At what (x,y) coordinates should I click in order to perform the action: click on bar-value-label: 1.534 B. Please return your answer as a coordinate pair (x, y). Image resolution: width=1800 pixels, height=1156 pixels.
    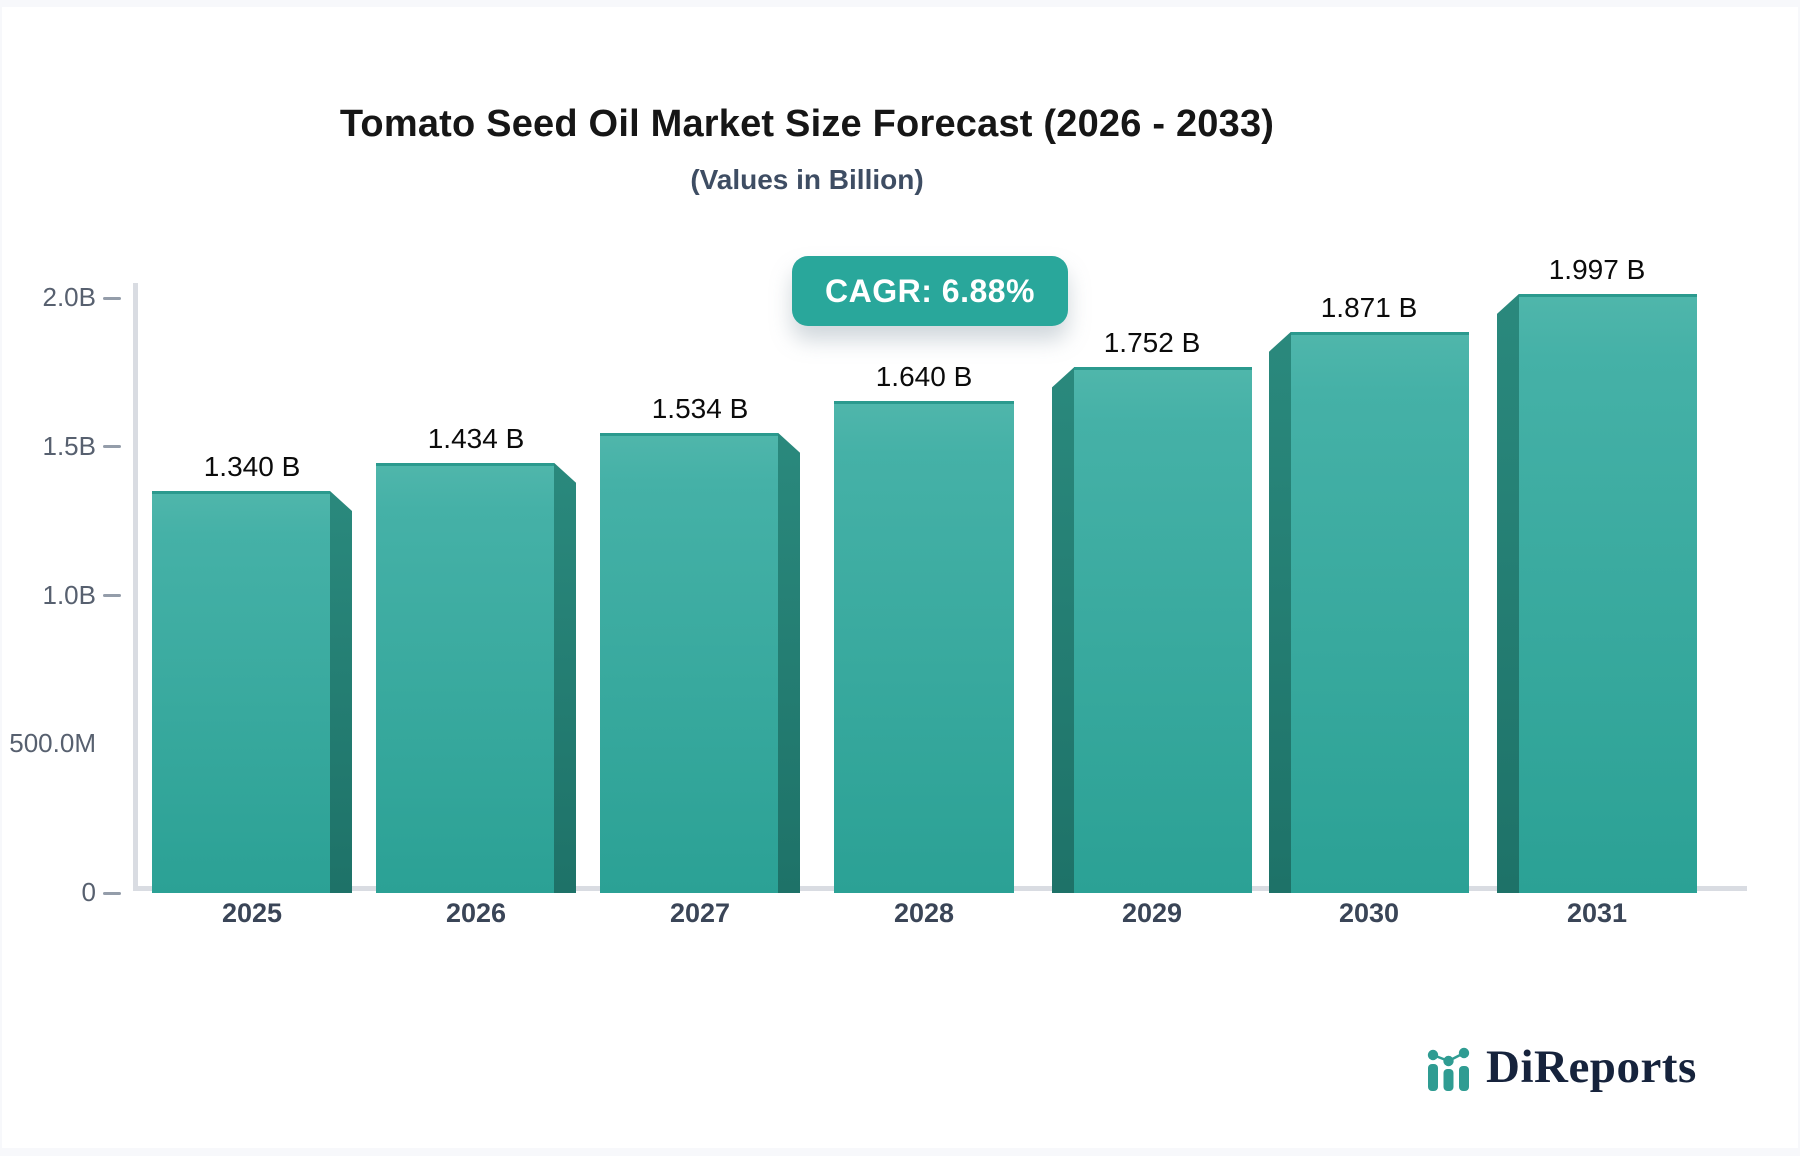
    Looking at the image, I should click on (700, 408).